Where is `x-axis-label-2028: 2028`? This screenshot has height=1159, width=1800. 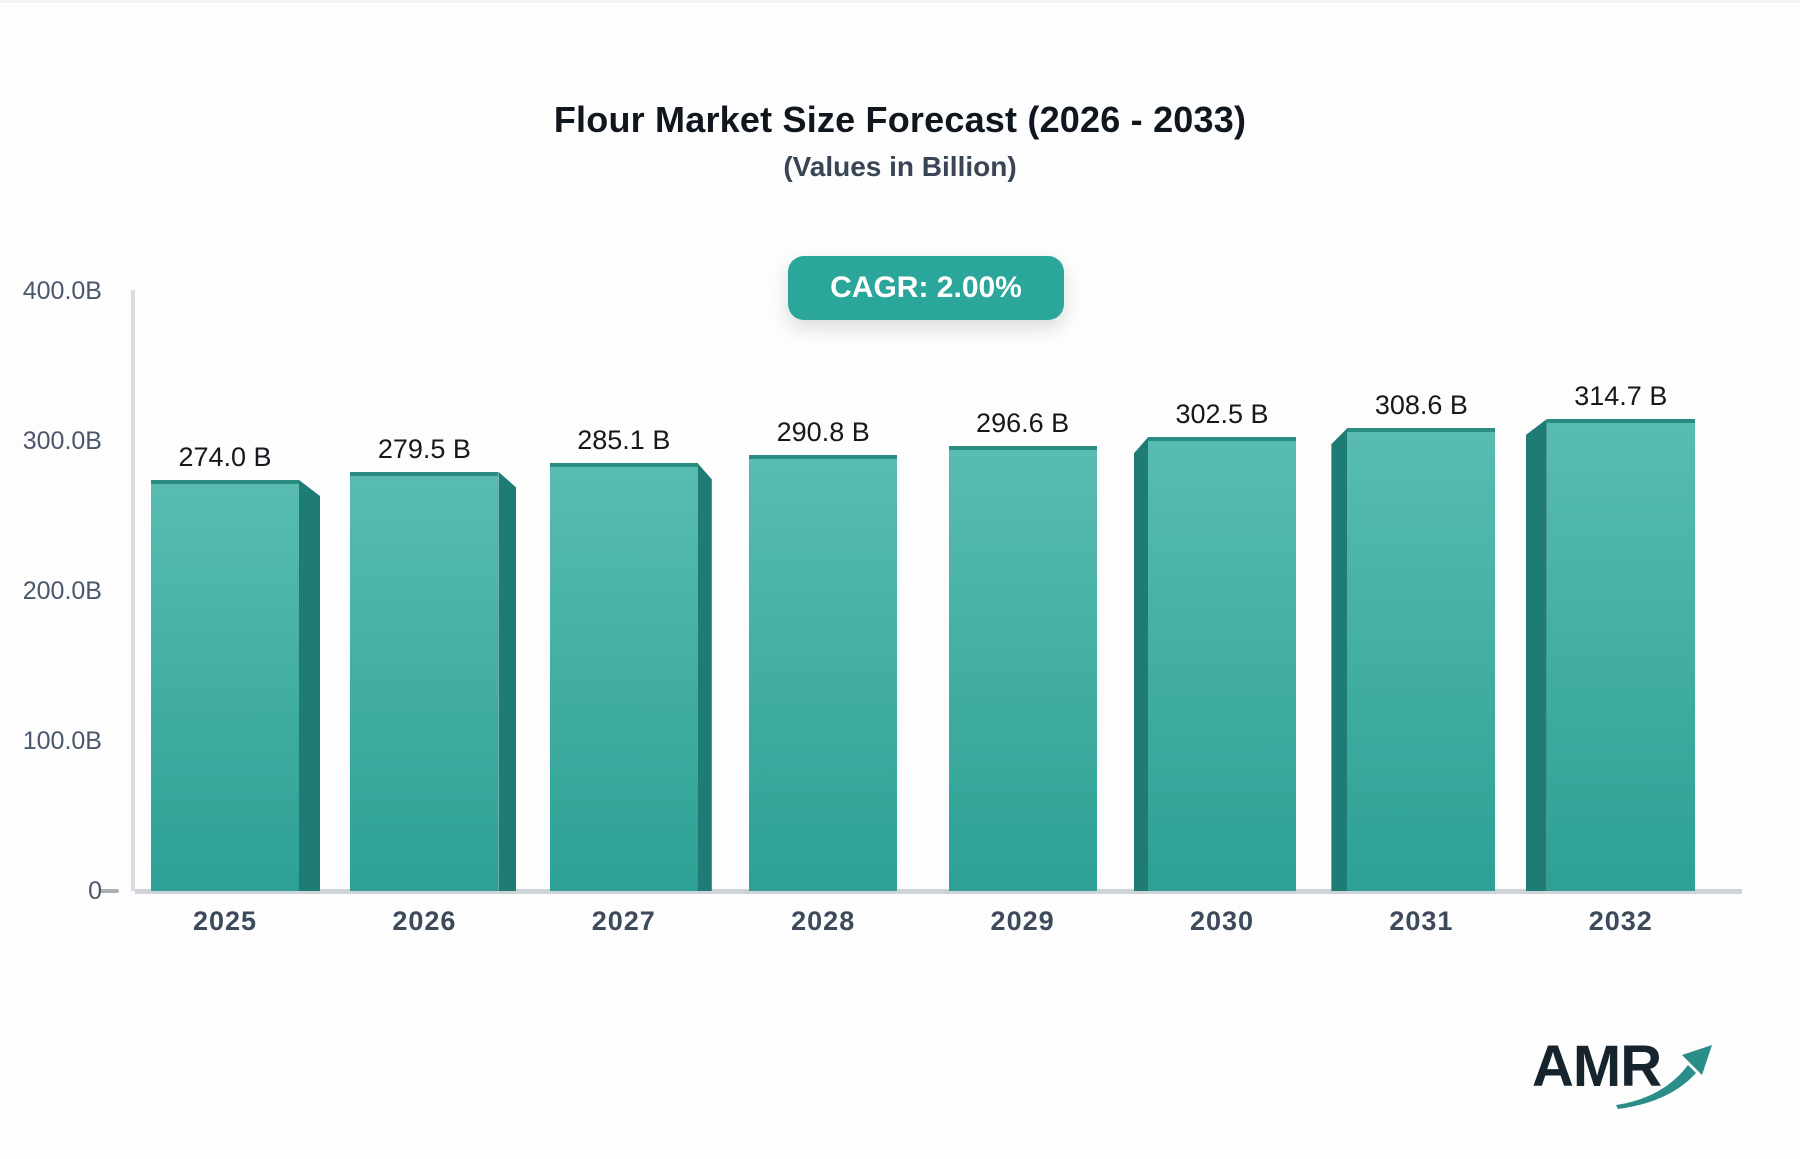
x-axis-label-2028: 2028 is located at coordinates (823, 921).